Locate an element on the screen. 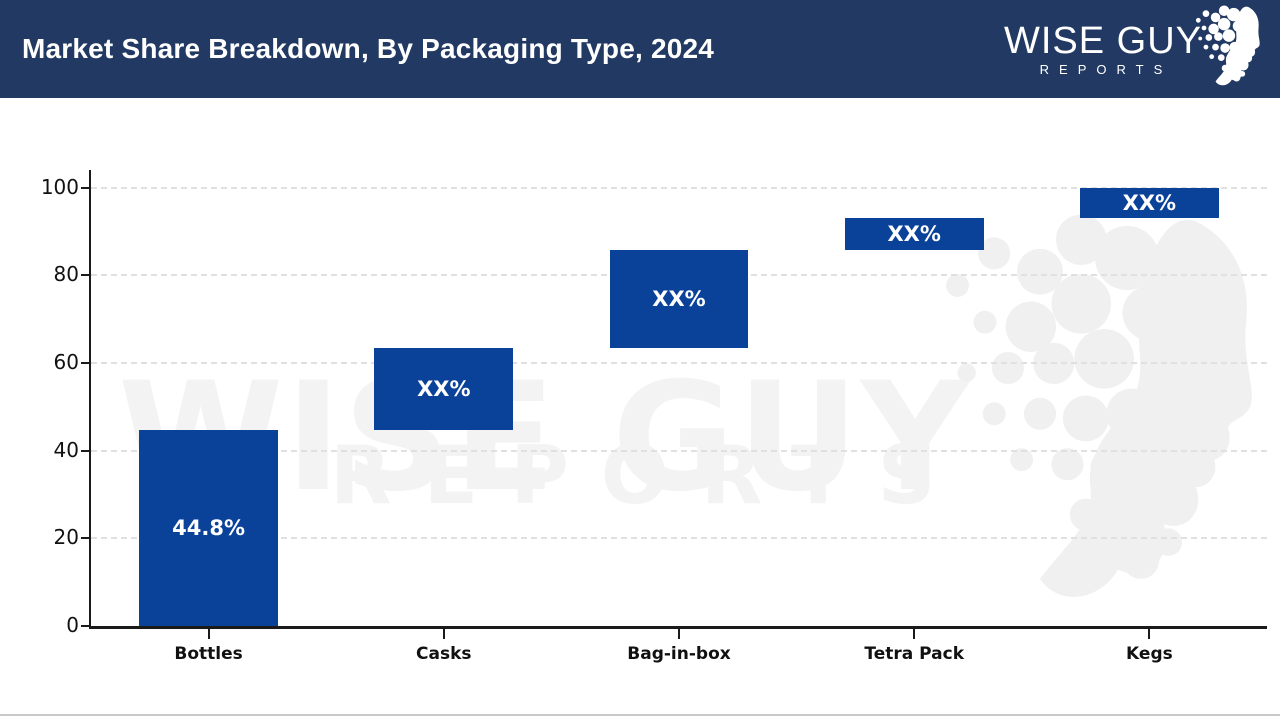  bar-value-label-kegs: XX% is located at coordinates (1149, 202).